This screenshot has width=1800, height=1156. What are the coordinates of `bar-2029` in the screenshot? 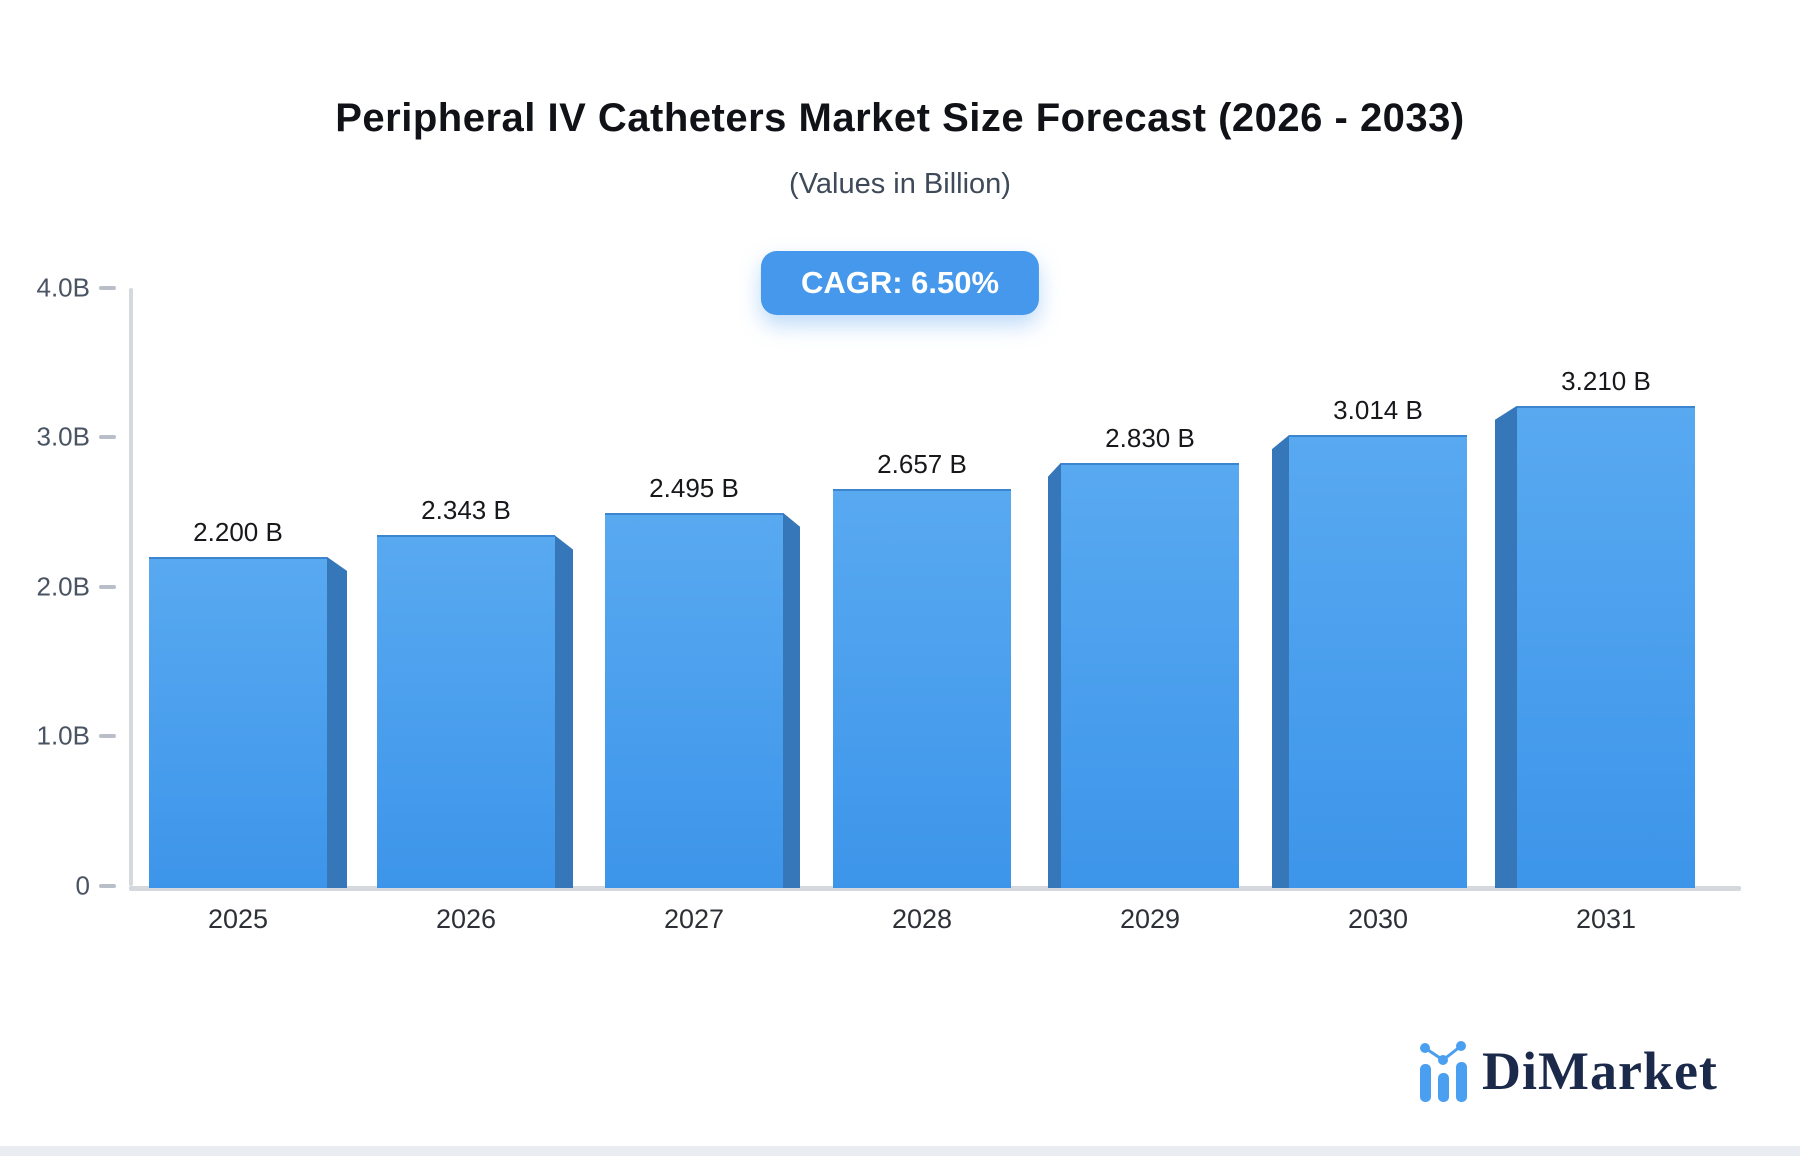 It's located at (1150, 675).